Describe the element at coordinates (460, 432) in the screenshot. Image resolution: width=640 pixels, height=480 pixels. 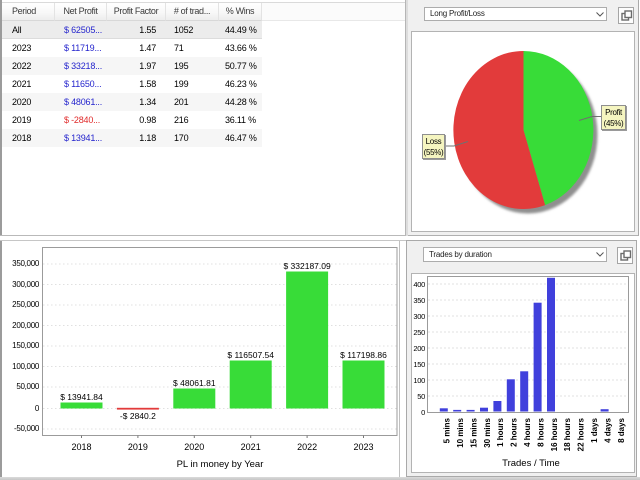
I see `svg-text: 10 mins` at that location.